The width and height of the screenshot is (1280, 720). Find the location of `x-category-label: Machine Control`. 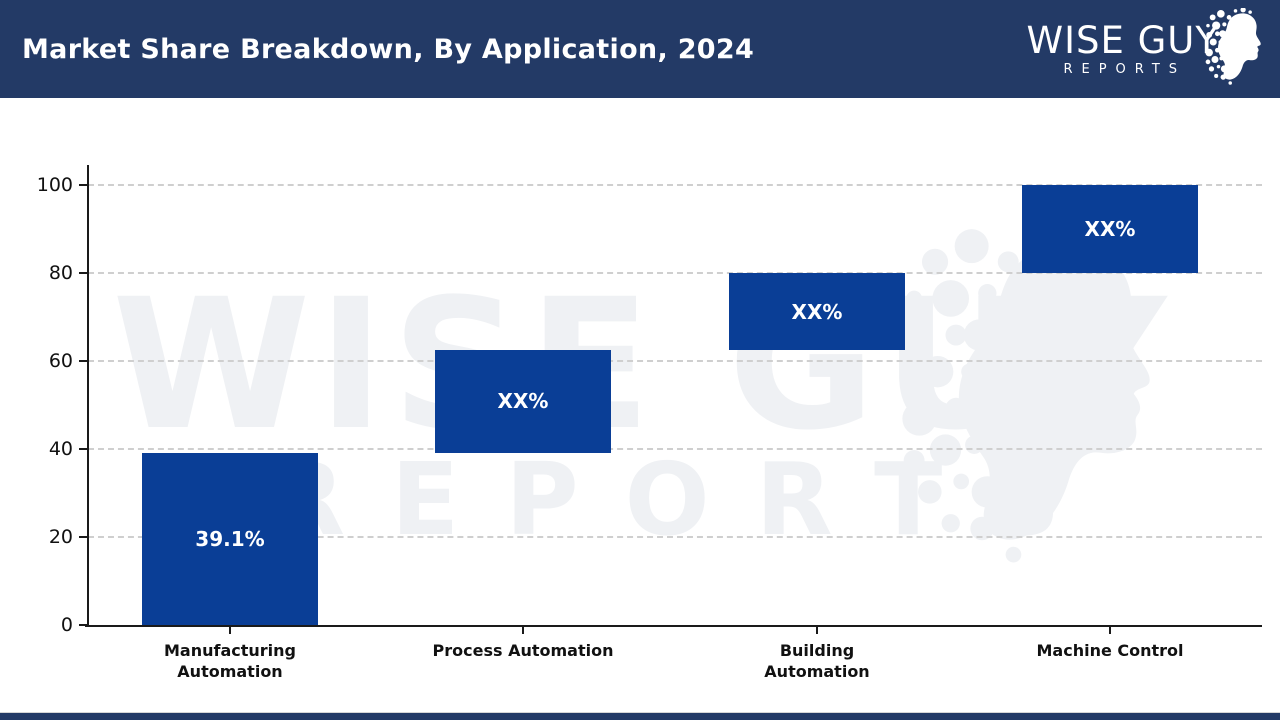

x-category-label: Machine Control is located at coordinates (1110, 650).